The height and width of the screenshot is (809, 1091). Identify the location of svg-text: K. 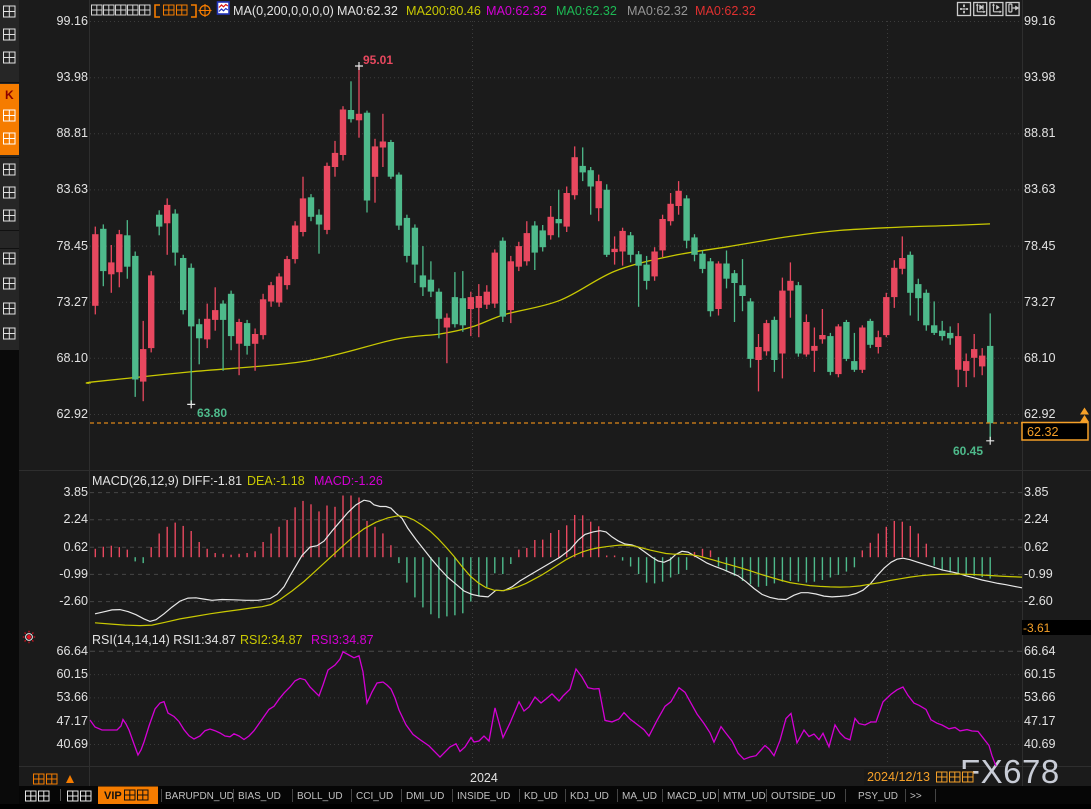
(9, 95).